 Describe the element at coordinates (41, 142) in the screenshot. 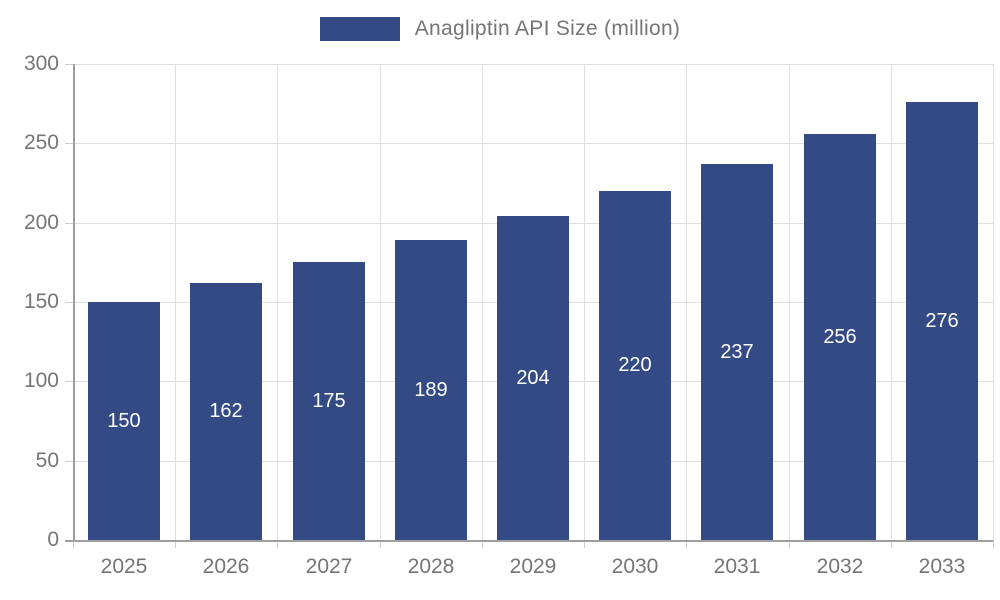

I see `y-axis-tick-label: 250` at that location.